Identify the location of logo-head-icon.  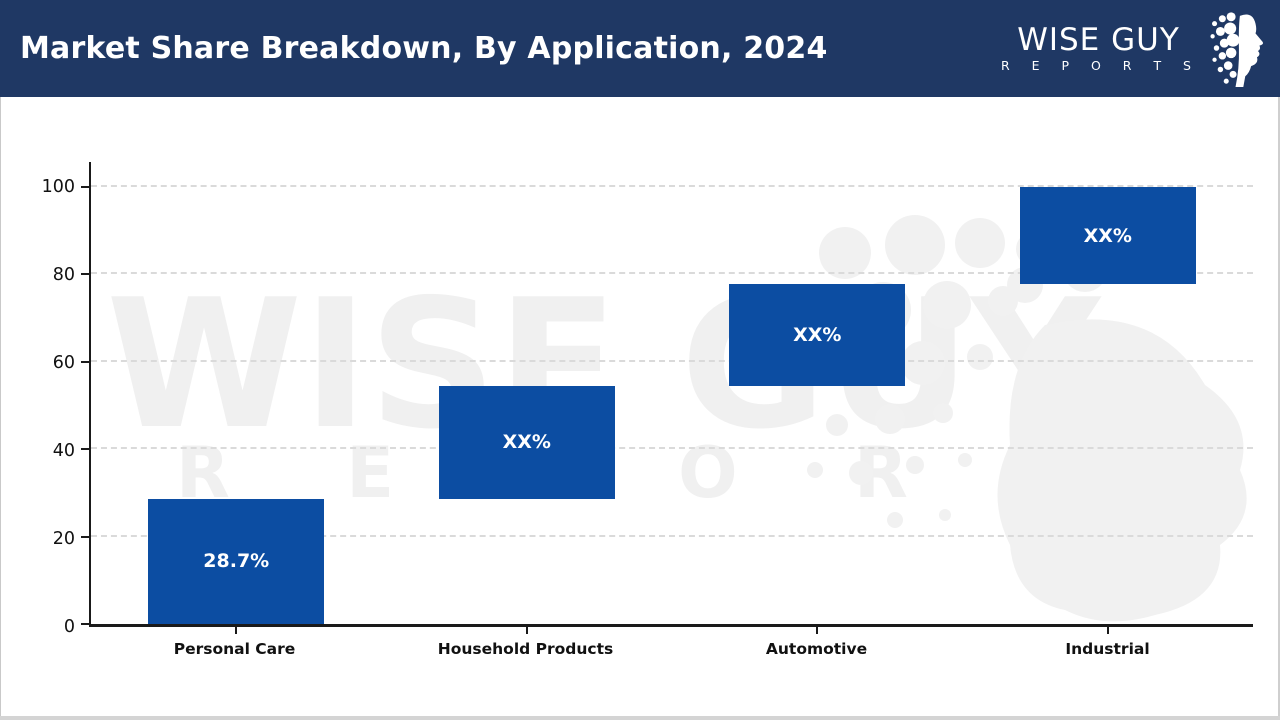
(1236, 49).